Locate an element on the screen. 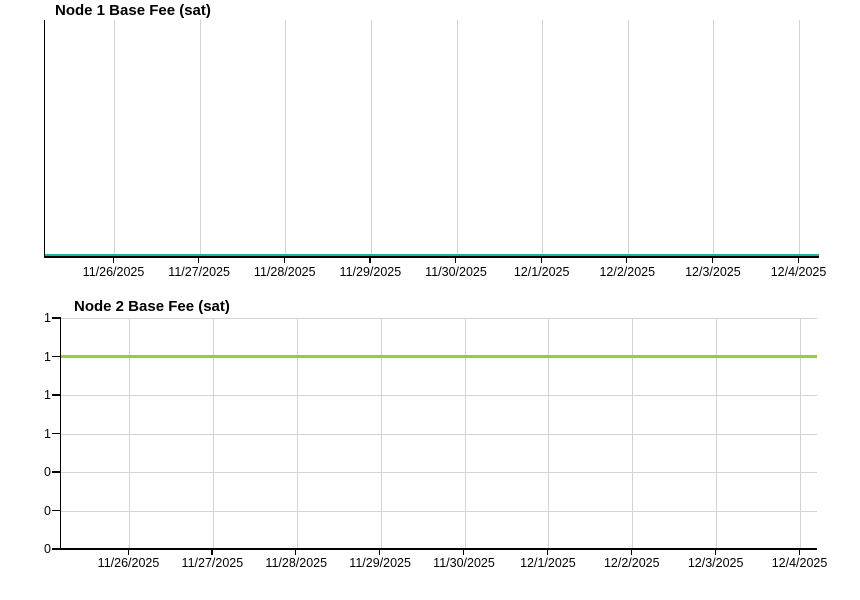 The height and width of the screenshot is (600, 860). series-line-node1 is located at coordinates (431, 254).